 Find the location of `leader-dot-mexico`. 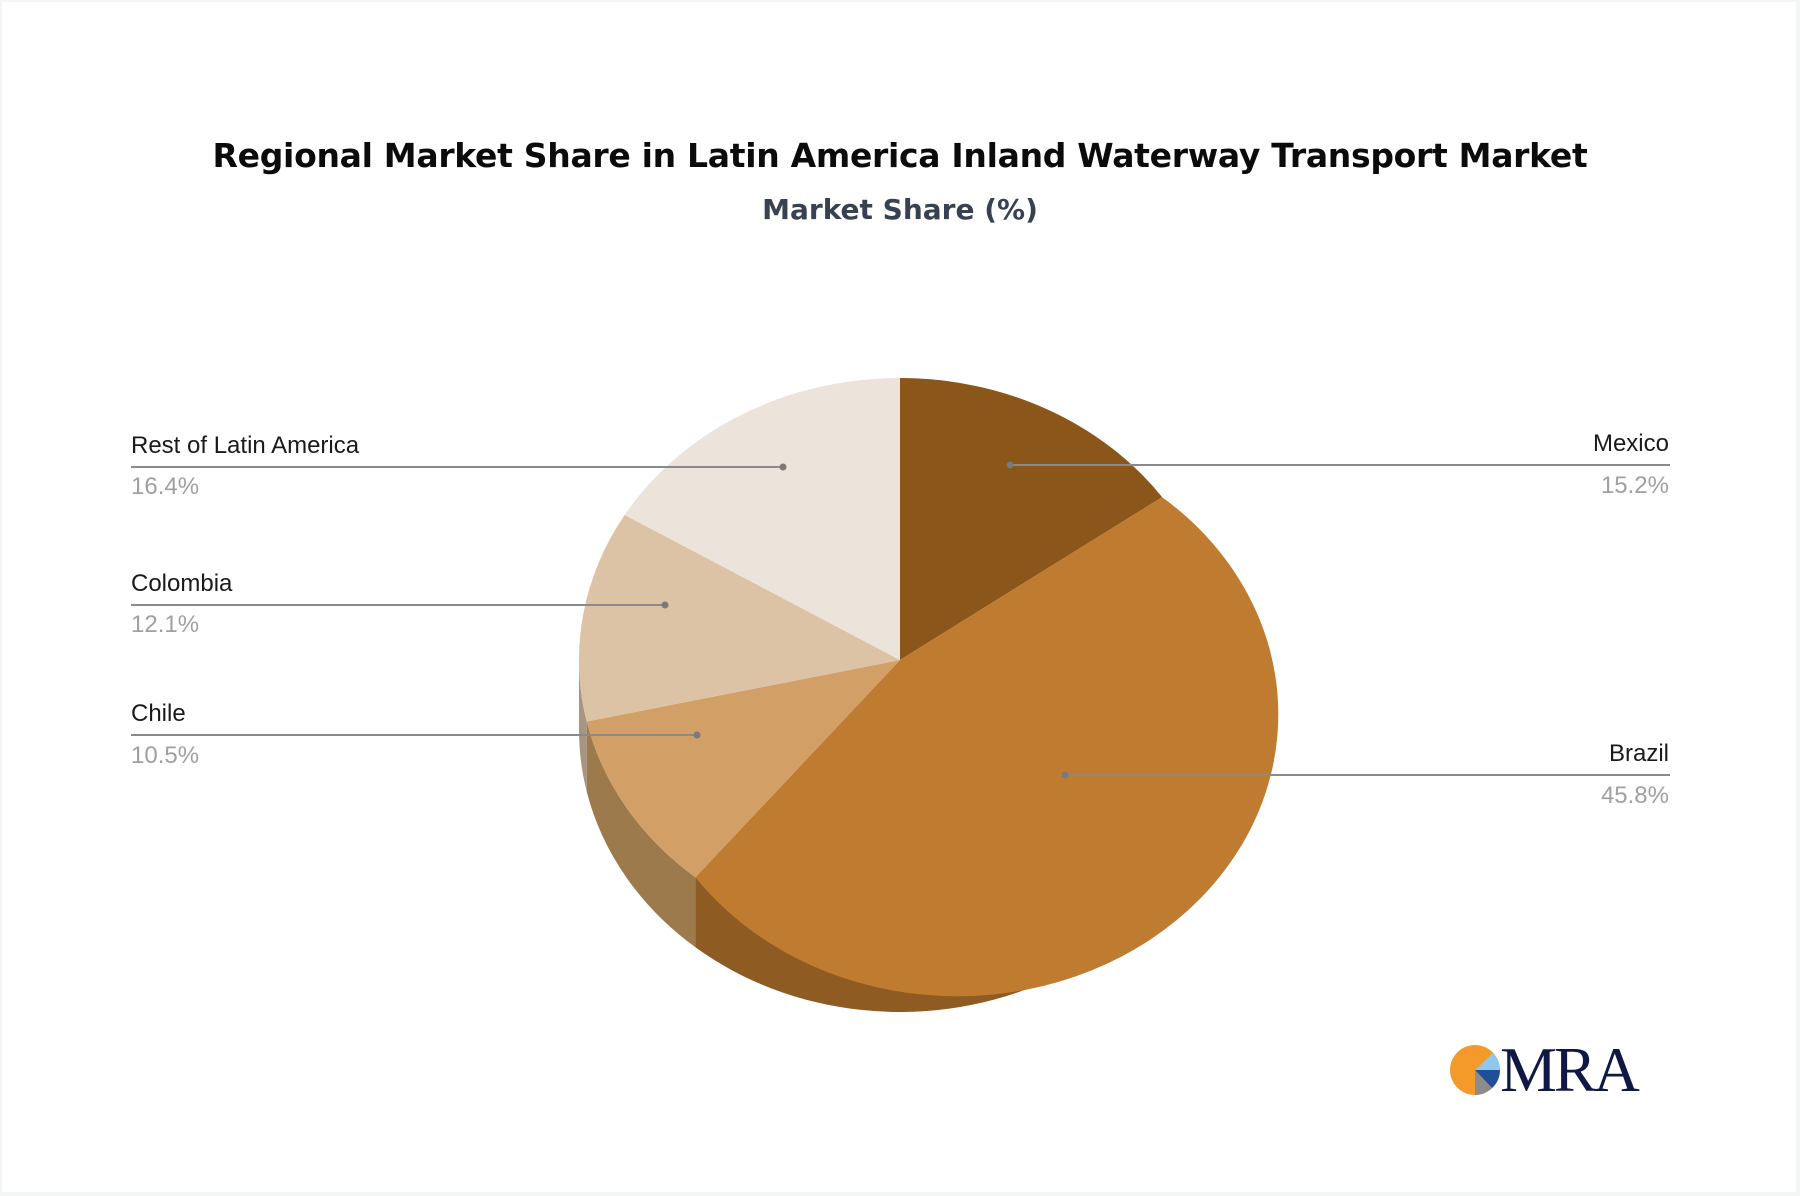

leader-dot-mexico is located at coordinates (1010, 465).